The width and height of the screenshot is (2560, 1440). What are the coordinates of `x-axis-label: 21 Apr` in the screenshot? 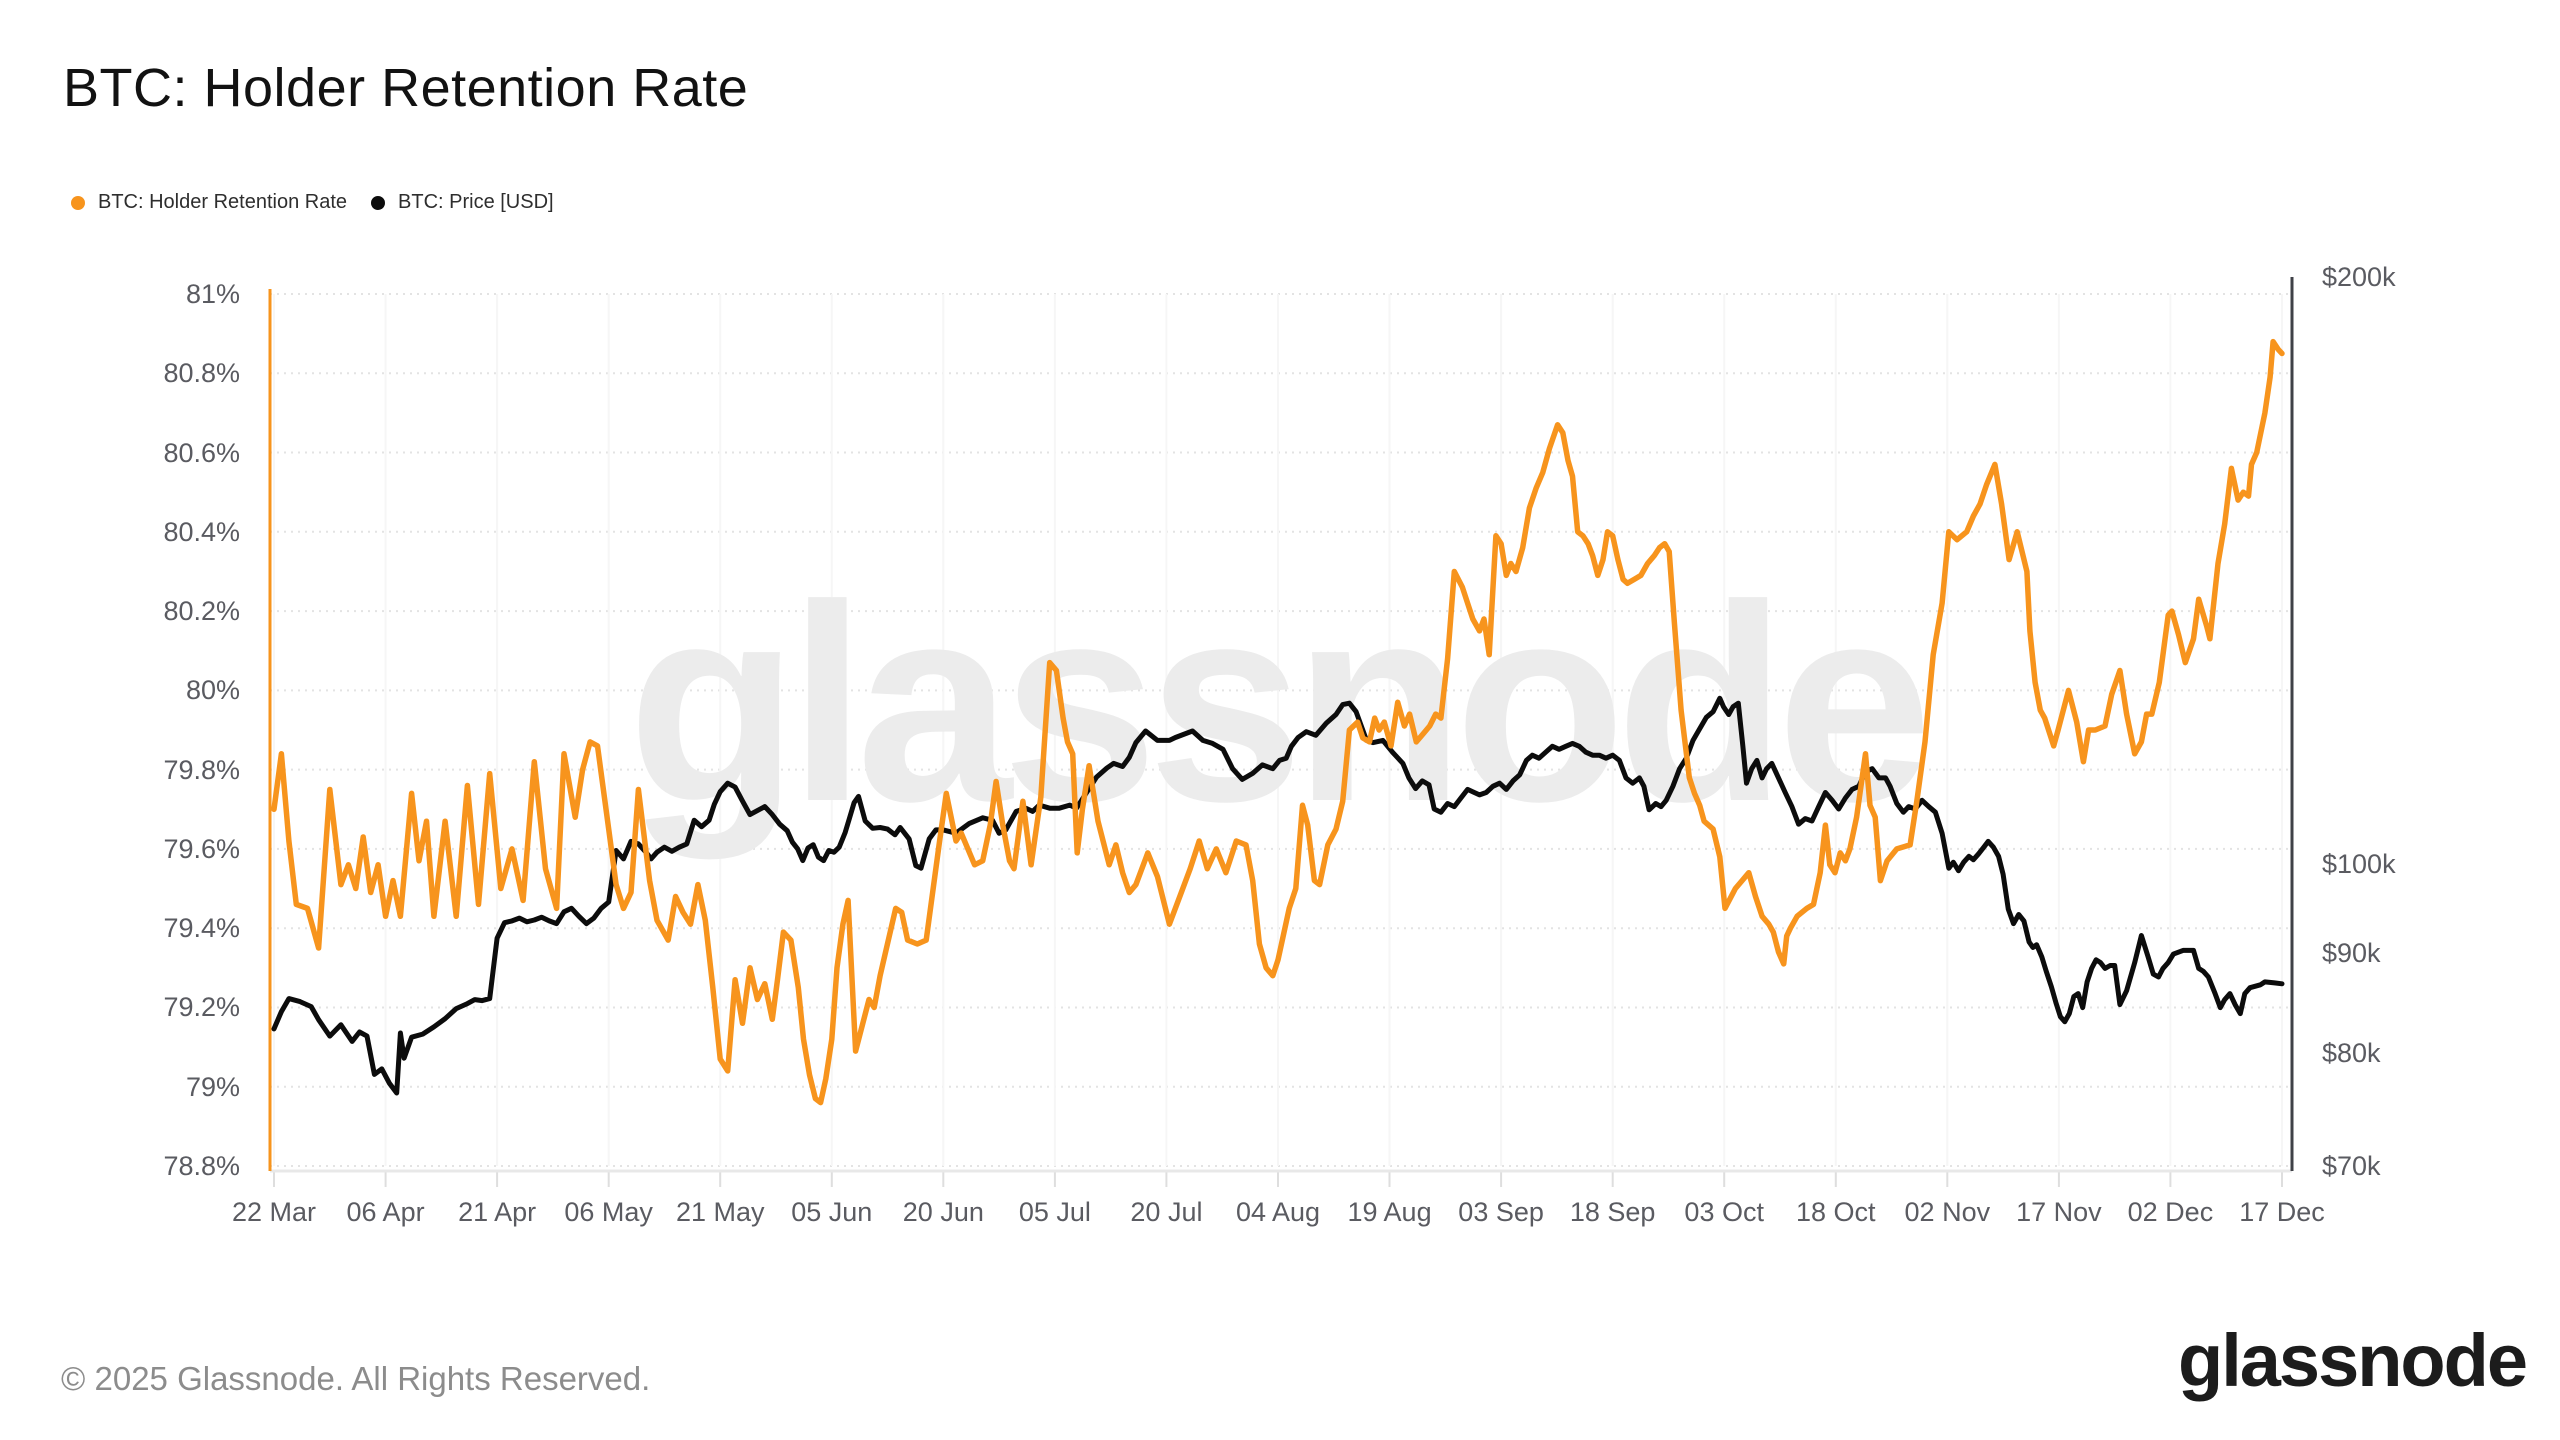 It's located at (497, 1212).